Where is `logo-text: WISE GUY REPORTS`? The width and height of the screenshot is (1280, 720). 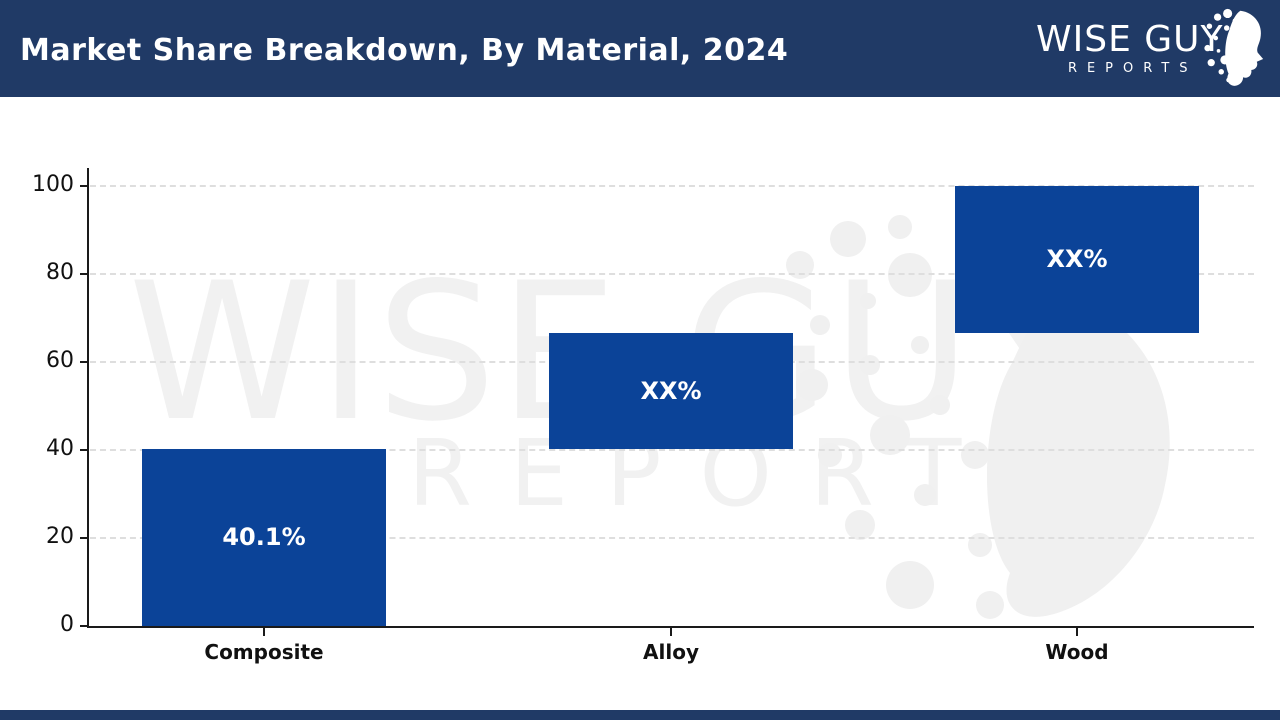
logo-text: WISE GUY REPORTS is located at coordinates (1130, 48).